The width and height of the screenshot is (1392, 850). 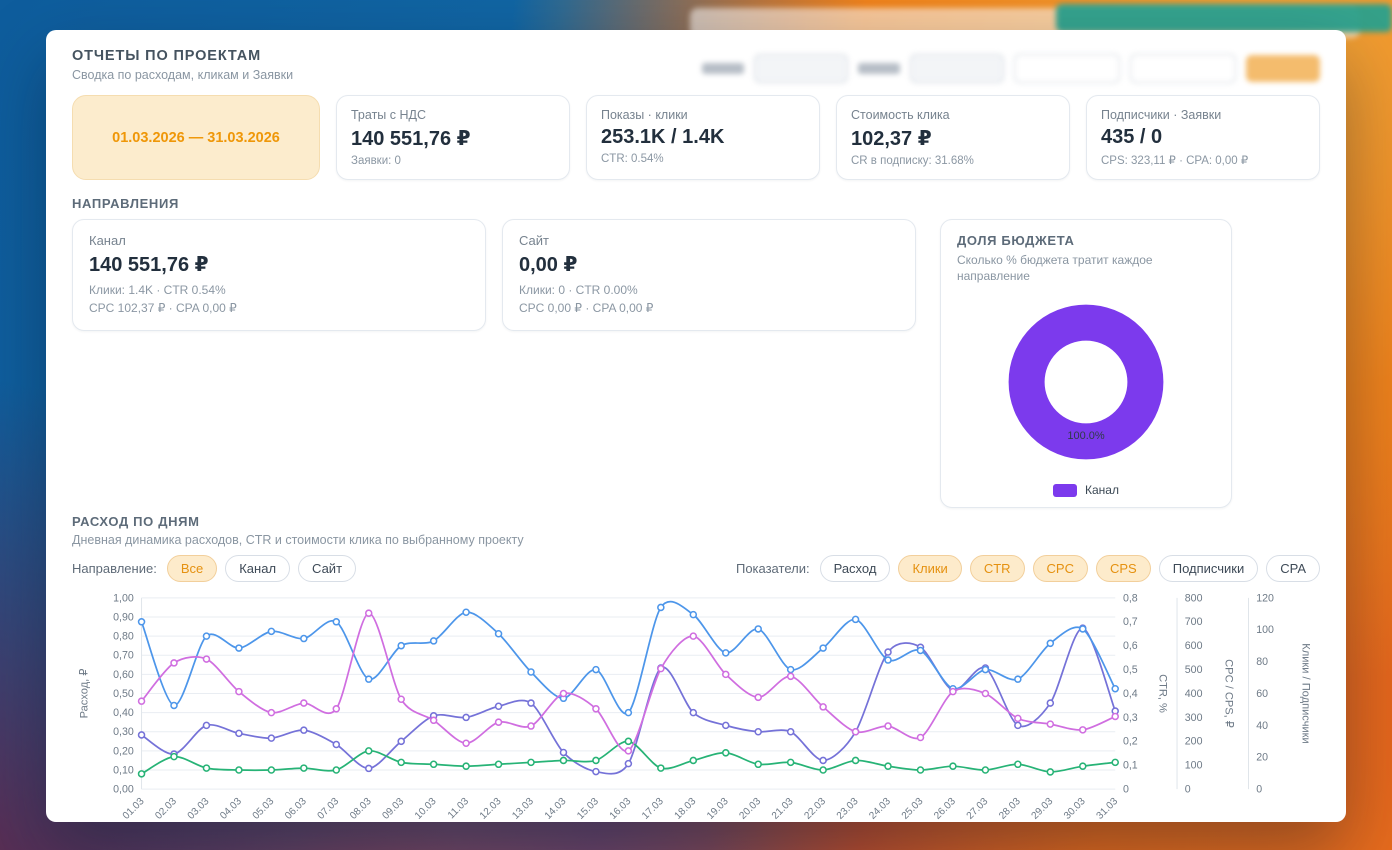 I want to click on svg-text: 40, so click(x=1262, y=726).